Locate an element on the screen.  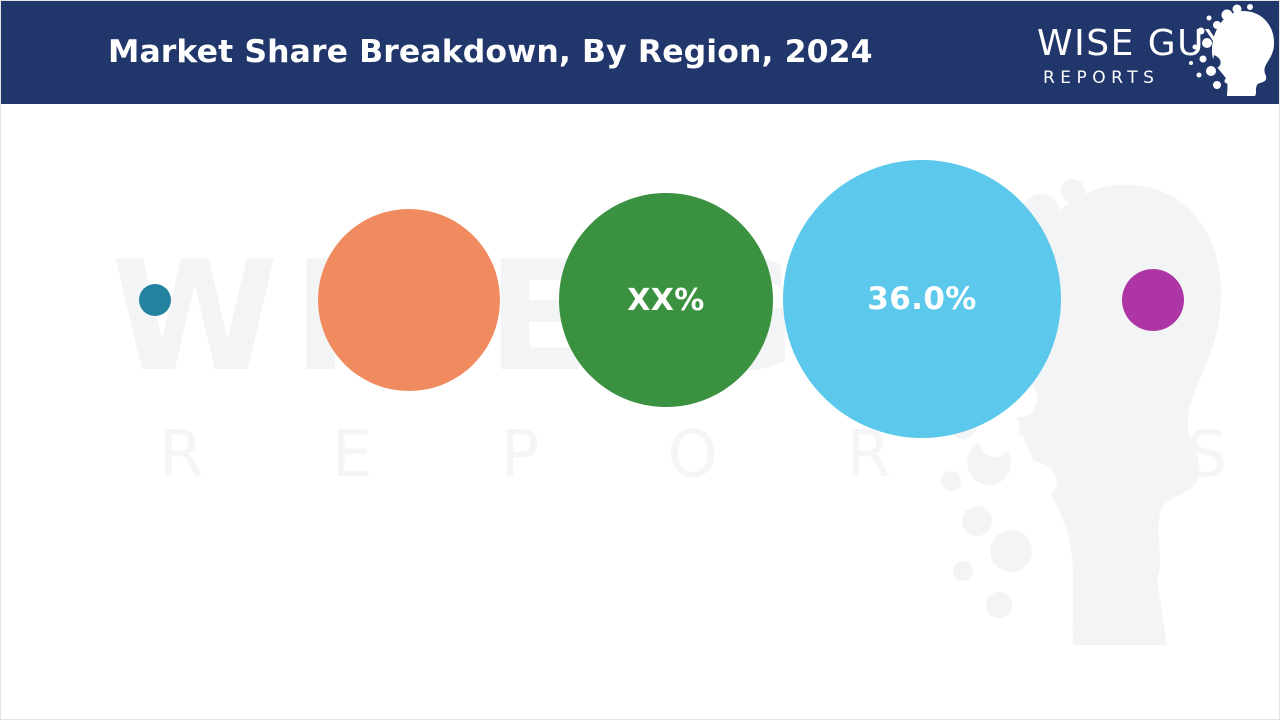
bubble-europe: XX% is located at coordinates (666, 300).